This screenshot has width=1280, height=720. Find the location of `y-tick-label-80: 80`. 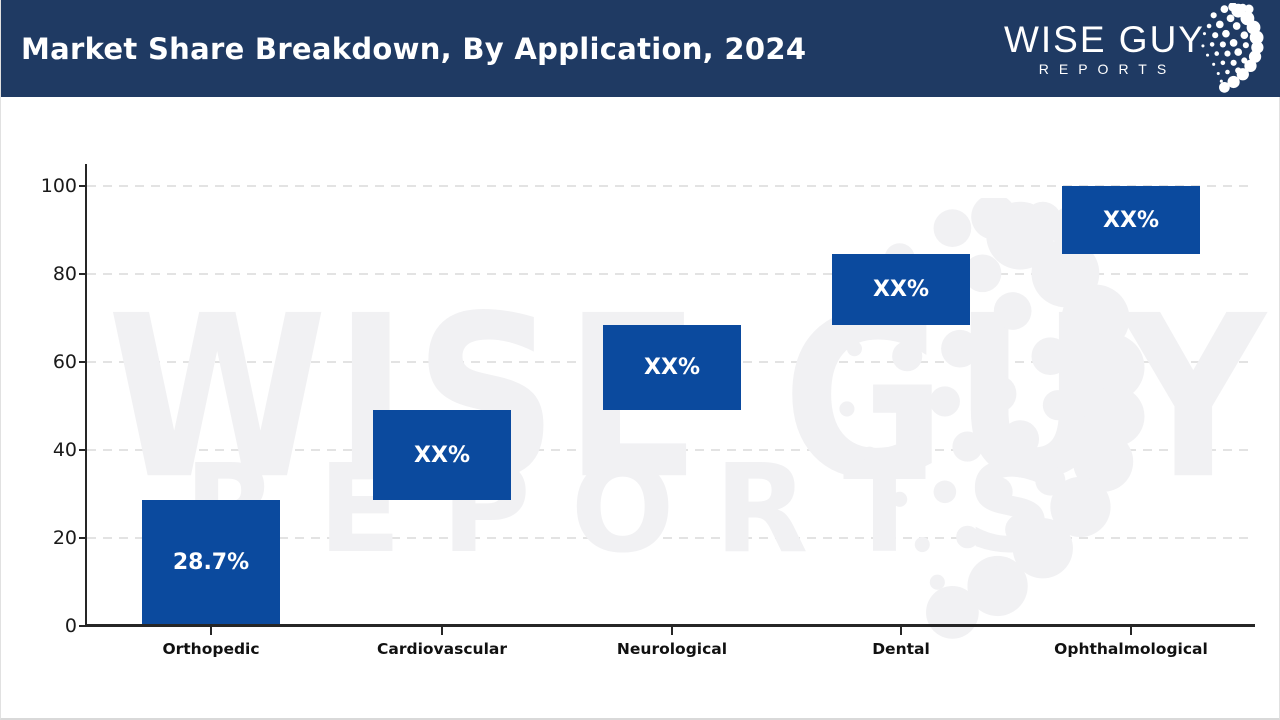

y-tick-label-80: 80 is located at coordinates (64, 274).